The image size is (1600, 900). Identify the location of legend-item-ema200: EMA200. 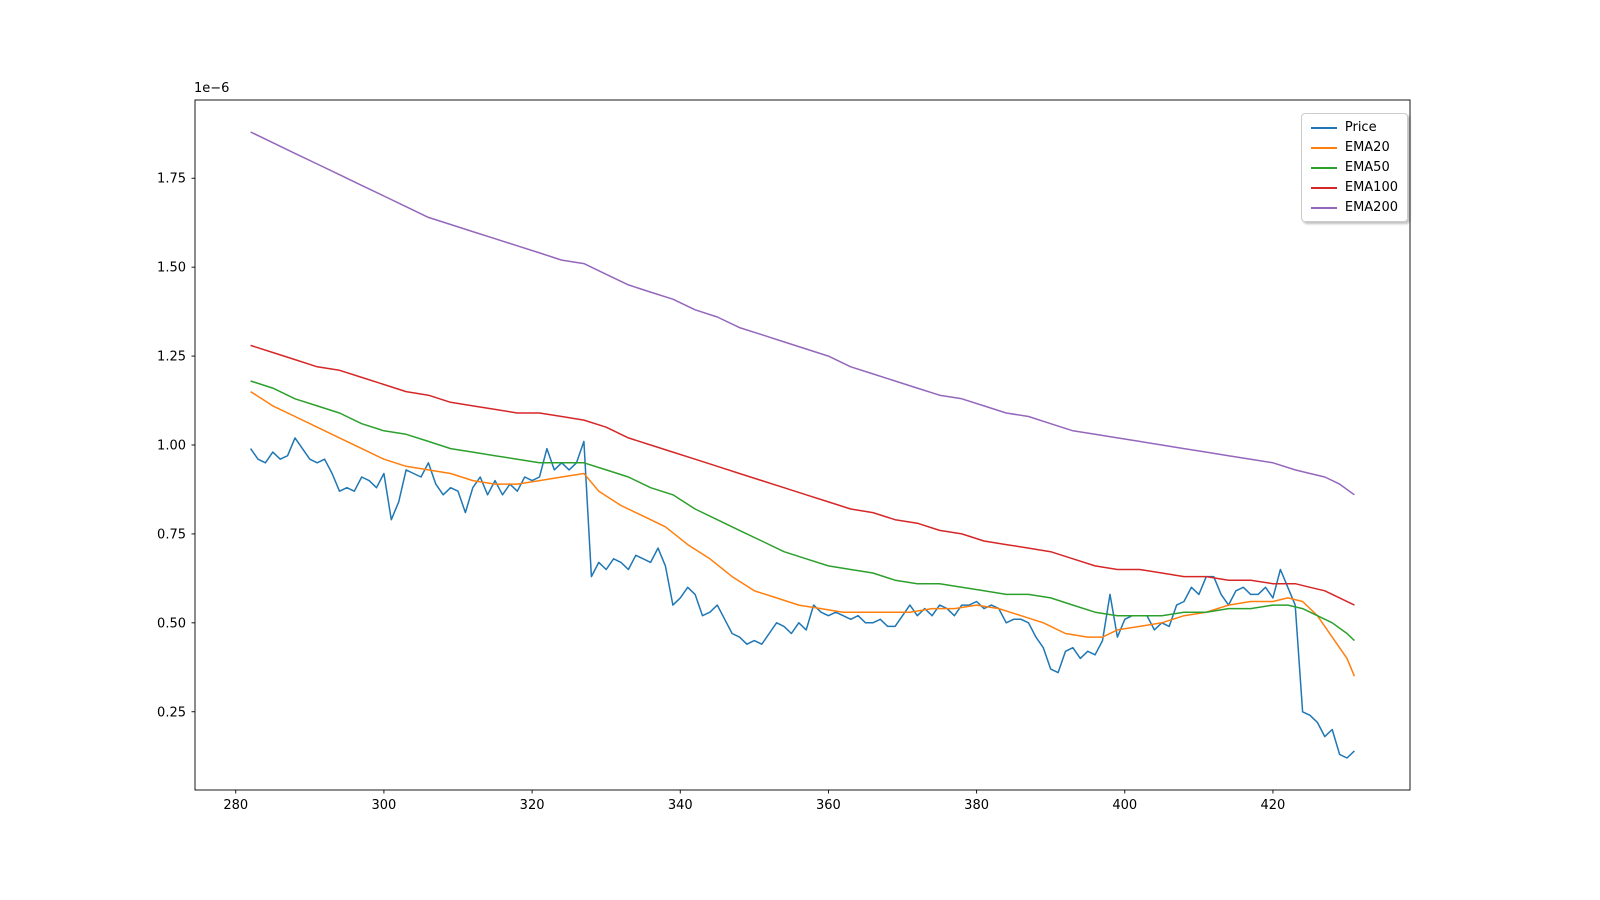
(1354, 207).